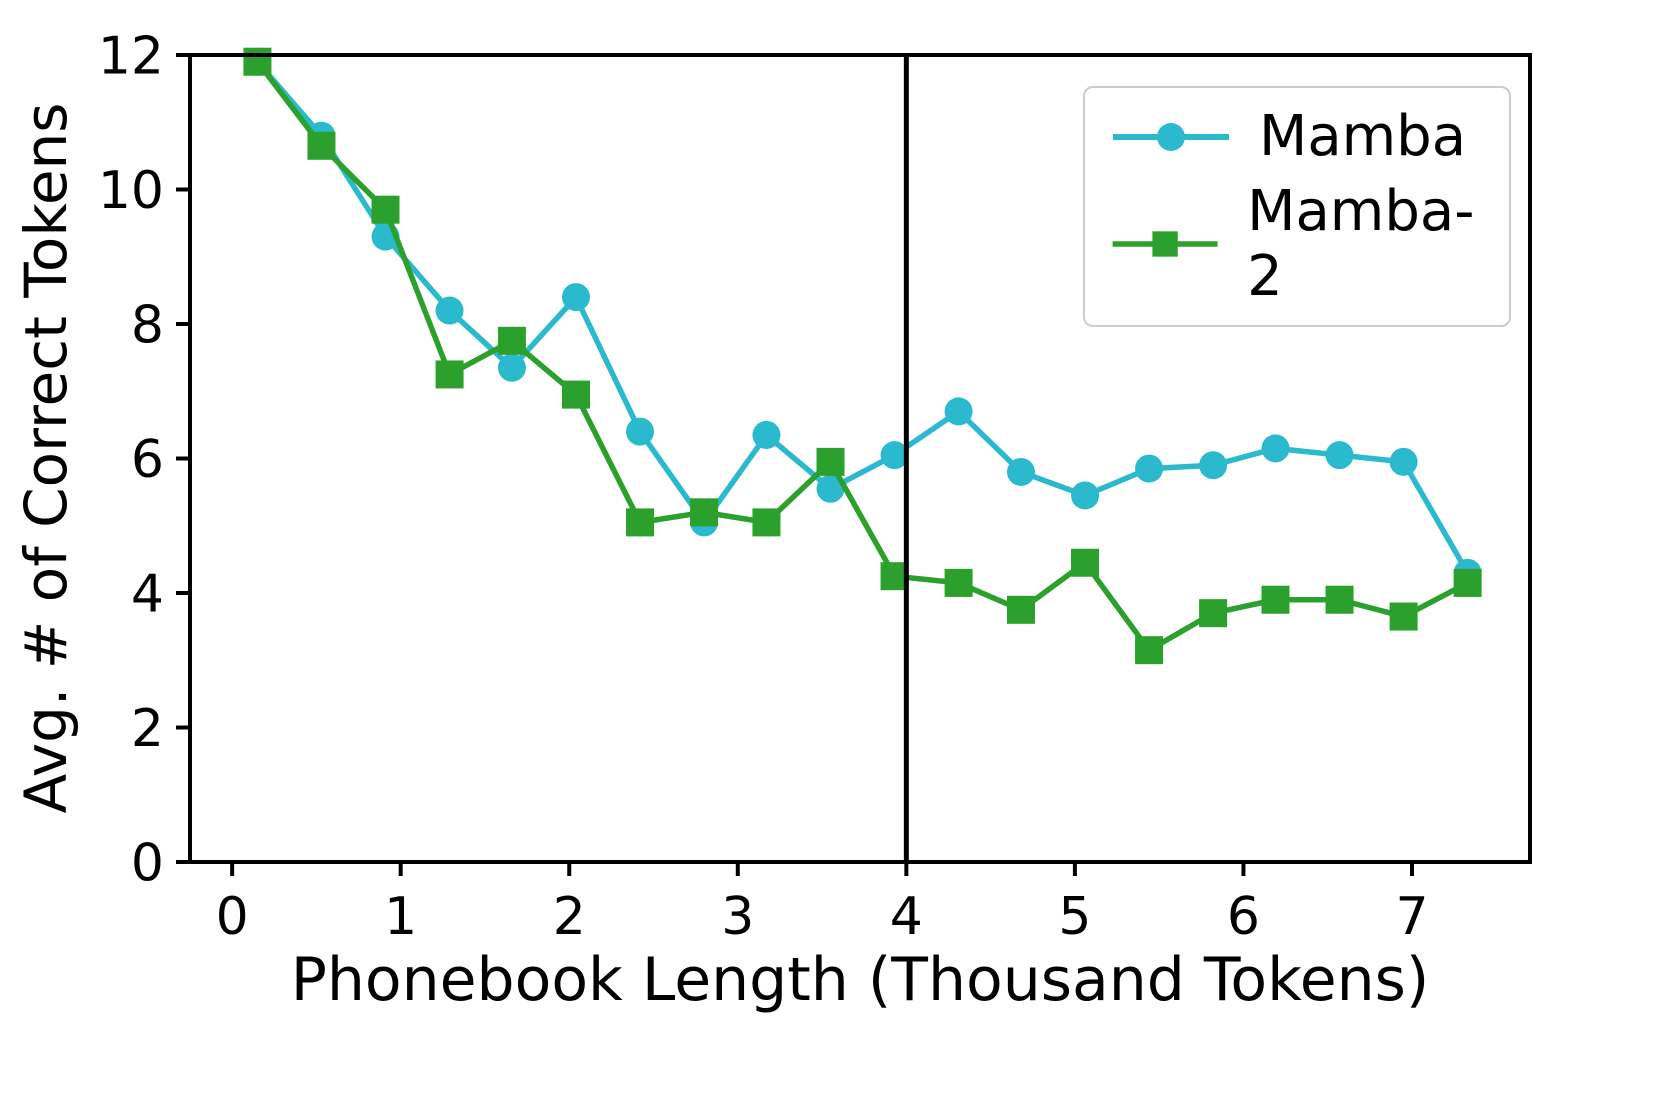 The width and height of the screenshot is (1661, 1107). Describe the element at coordinates (147, 595) in the screenshot. I see `y-tick-label: 4` at that location.